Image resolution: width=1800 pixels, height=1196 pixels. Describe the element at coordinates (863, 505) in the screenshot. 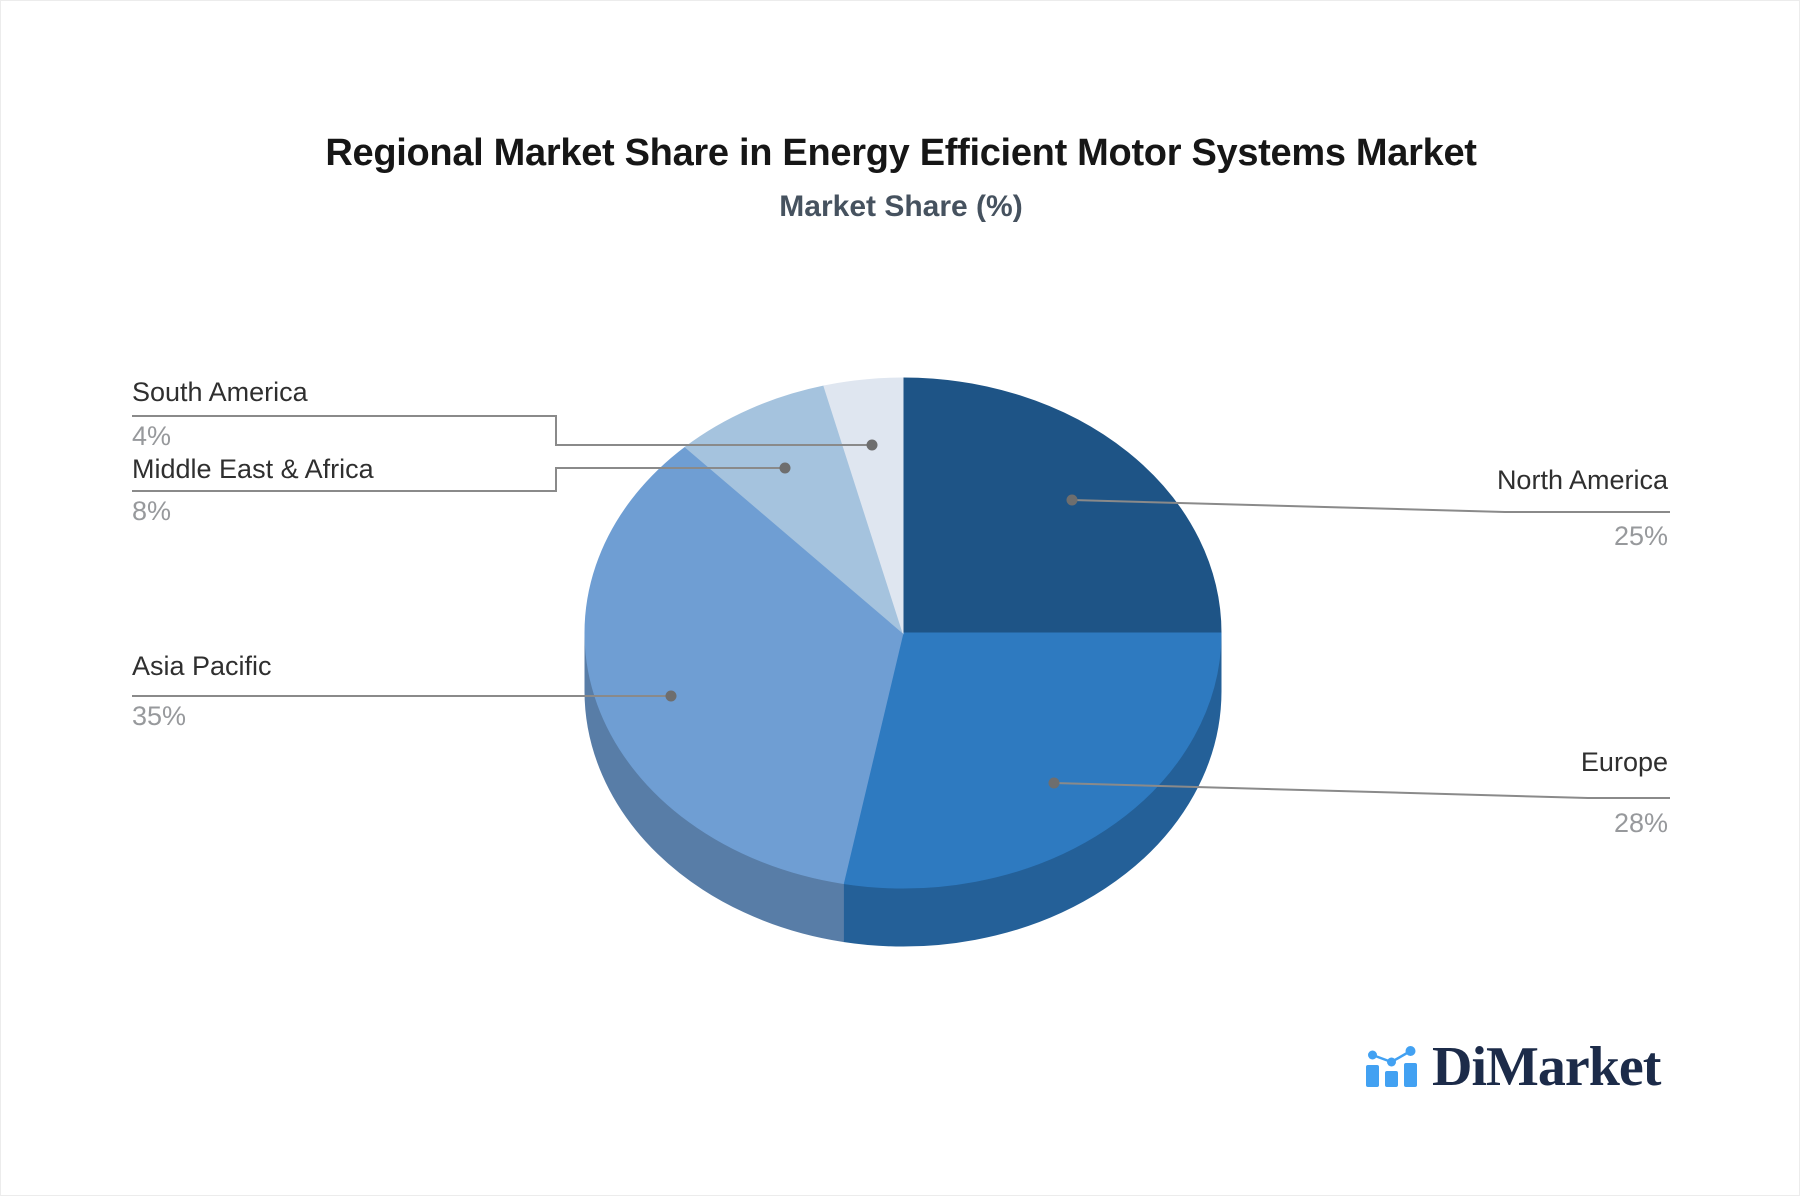

I see `pie-slice-south-america` at that location.